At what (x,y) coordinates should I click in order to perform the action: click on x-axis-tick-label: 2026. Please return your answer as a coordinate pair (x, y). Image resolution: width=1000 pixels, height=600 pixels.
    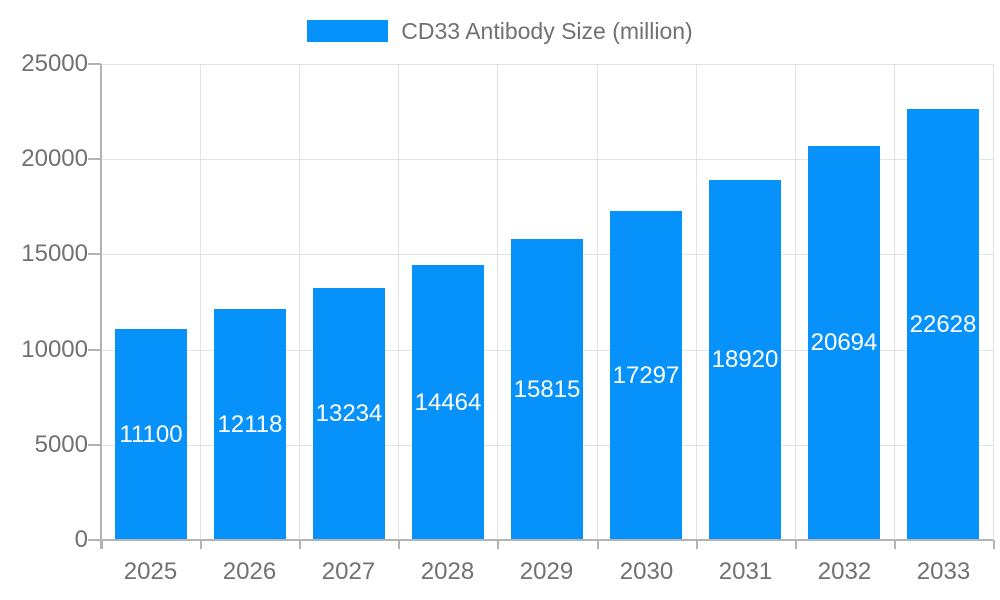
    Looking at the image, I should click on (249, 571).